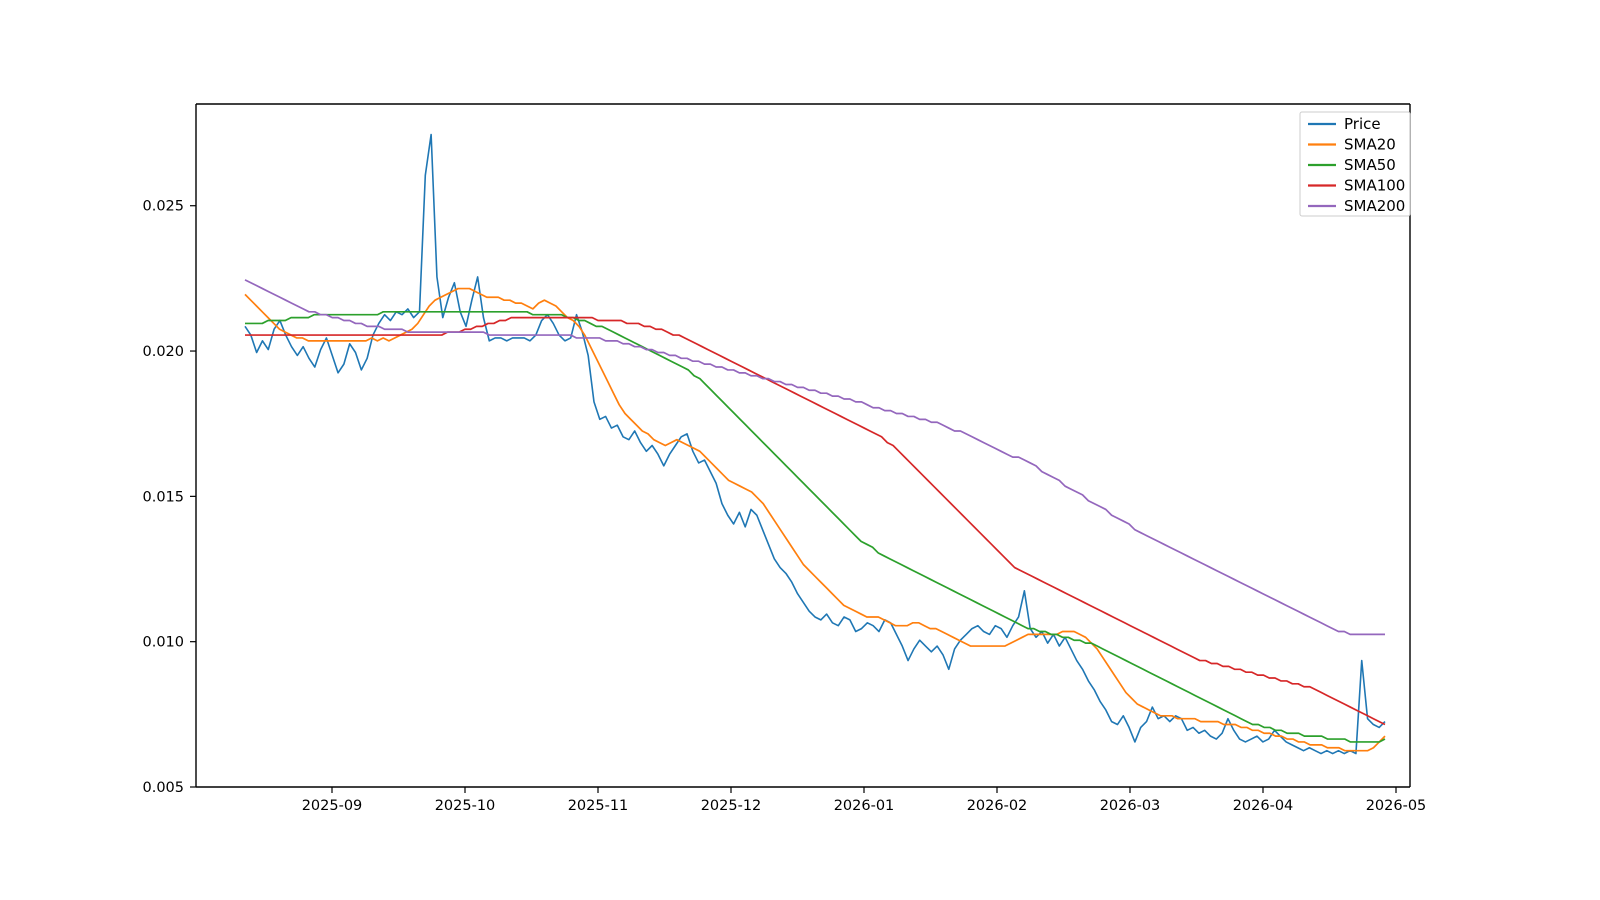  Describe the element at coordinates (332, 806) in the screenshot. I see `x-tick-label: 2025-09` at that location.